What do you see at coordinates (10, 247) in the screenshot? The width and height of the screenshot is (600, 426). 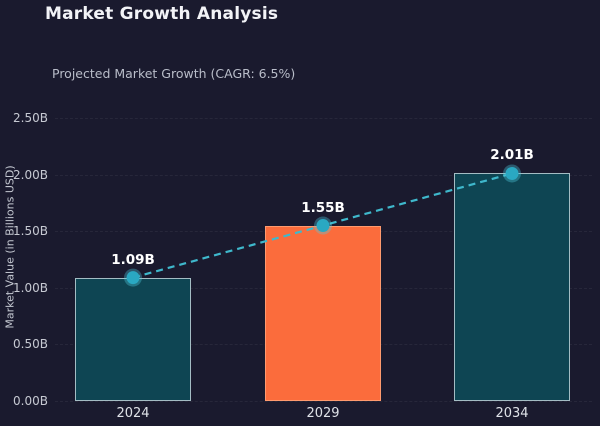 I see `y-axis-title: Market Value (in Billions USD)` at bounding box center [10, 247].